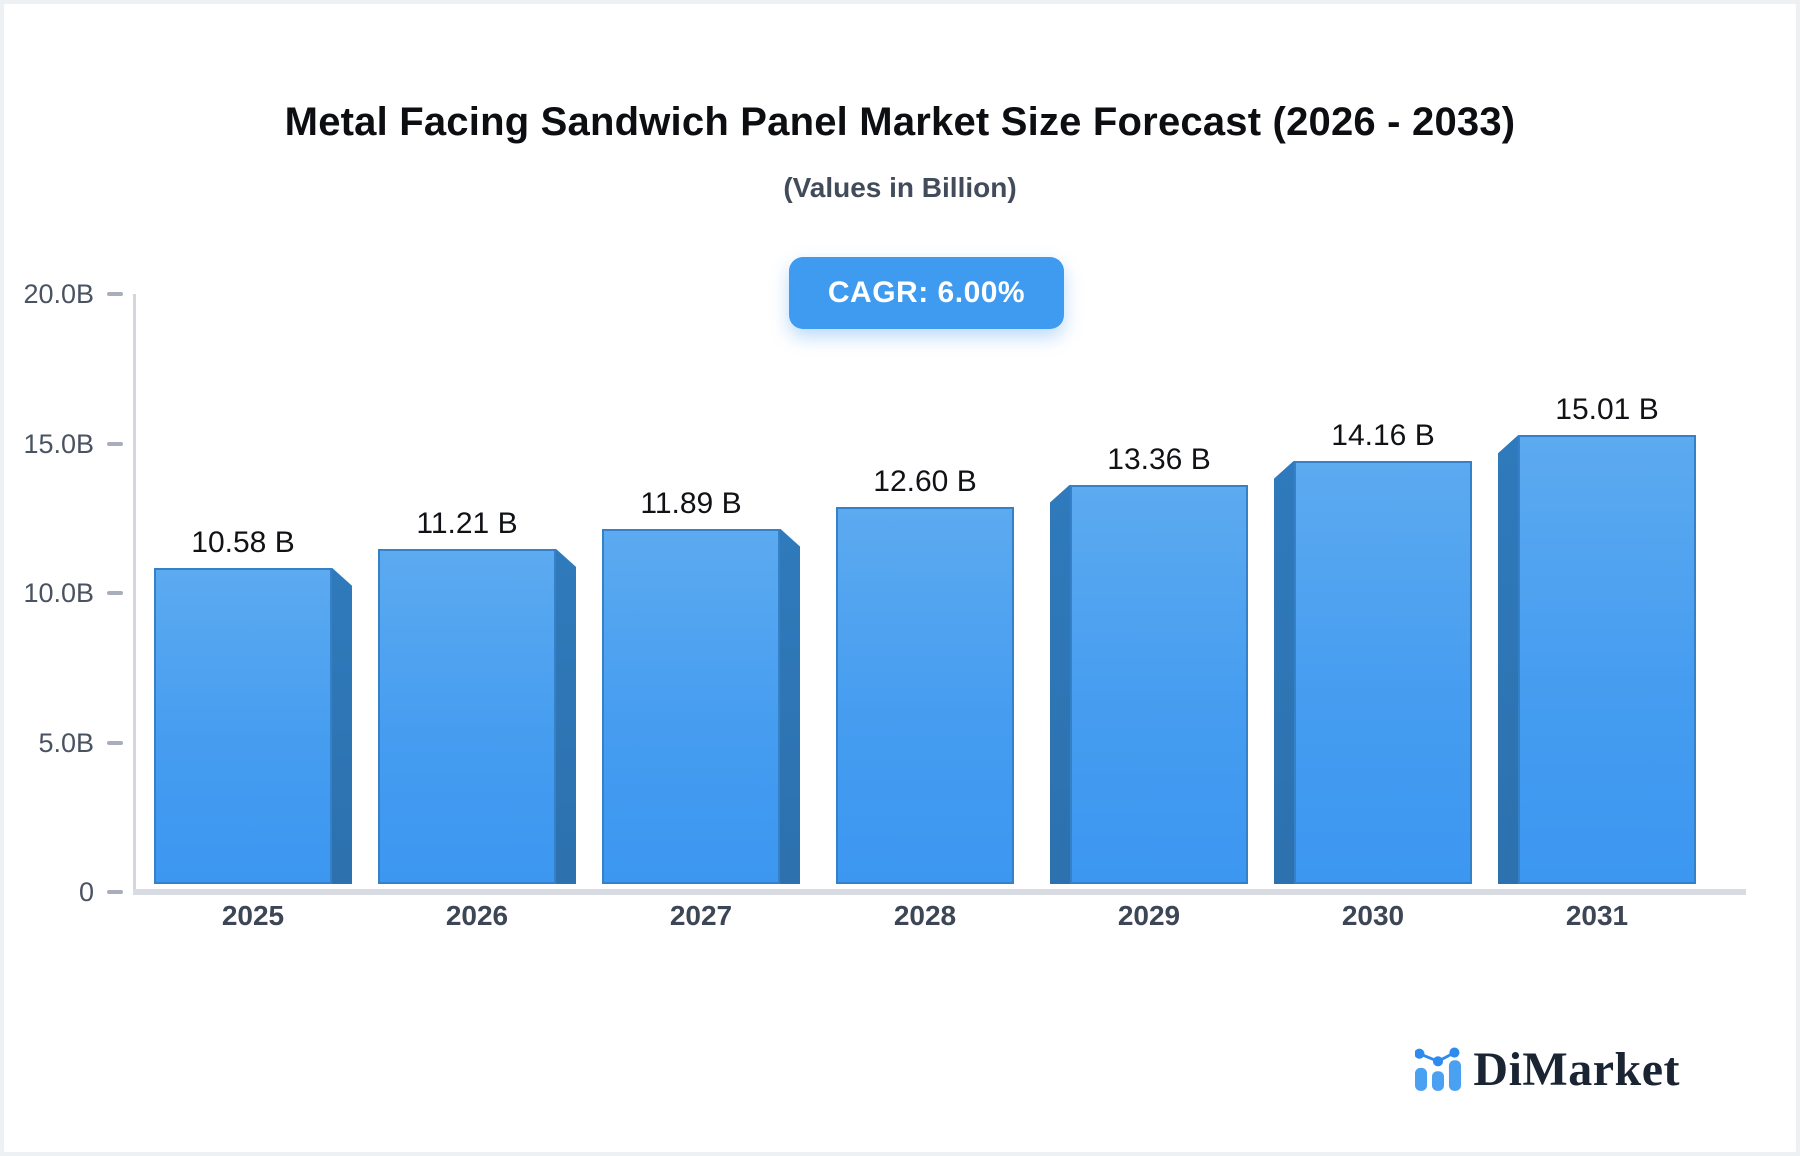  What do you see at coordinates (1576, 1069) in the screenshot?
I see `brand-name: DiMarket` at bounding box center [1576, 1069].